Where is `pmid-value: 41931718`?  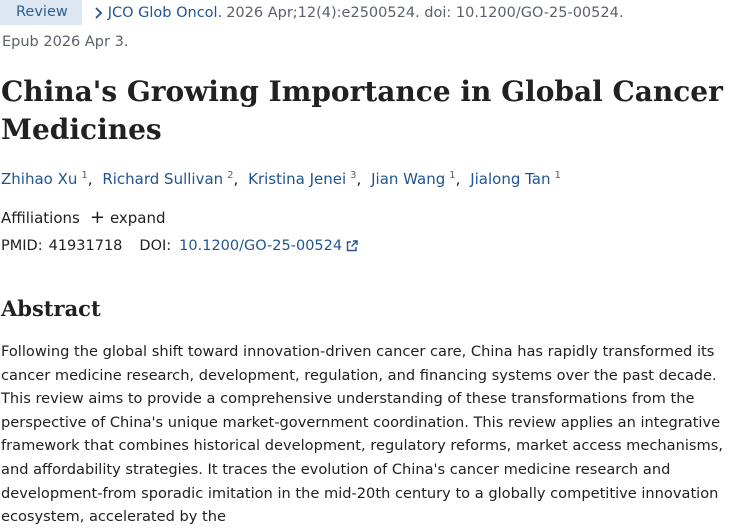
pmid-value: 41931718 is located at coordinates (85, 246).